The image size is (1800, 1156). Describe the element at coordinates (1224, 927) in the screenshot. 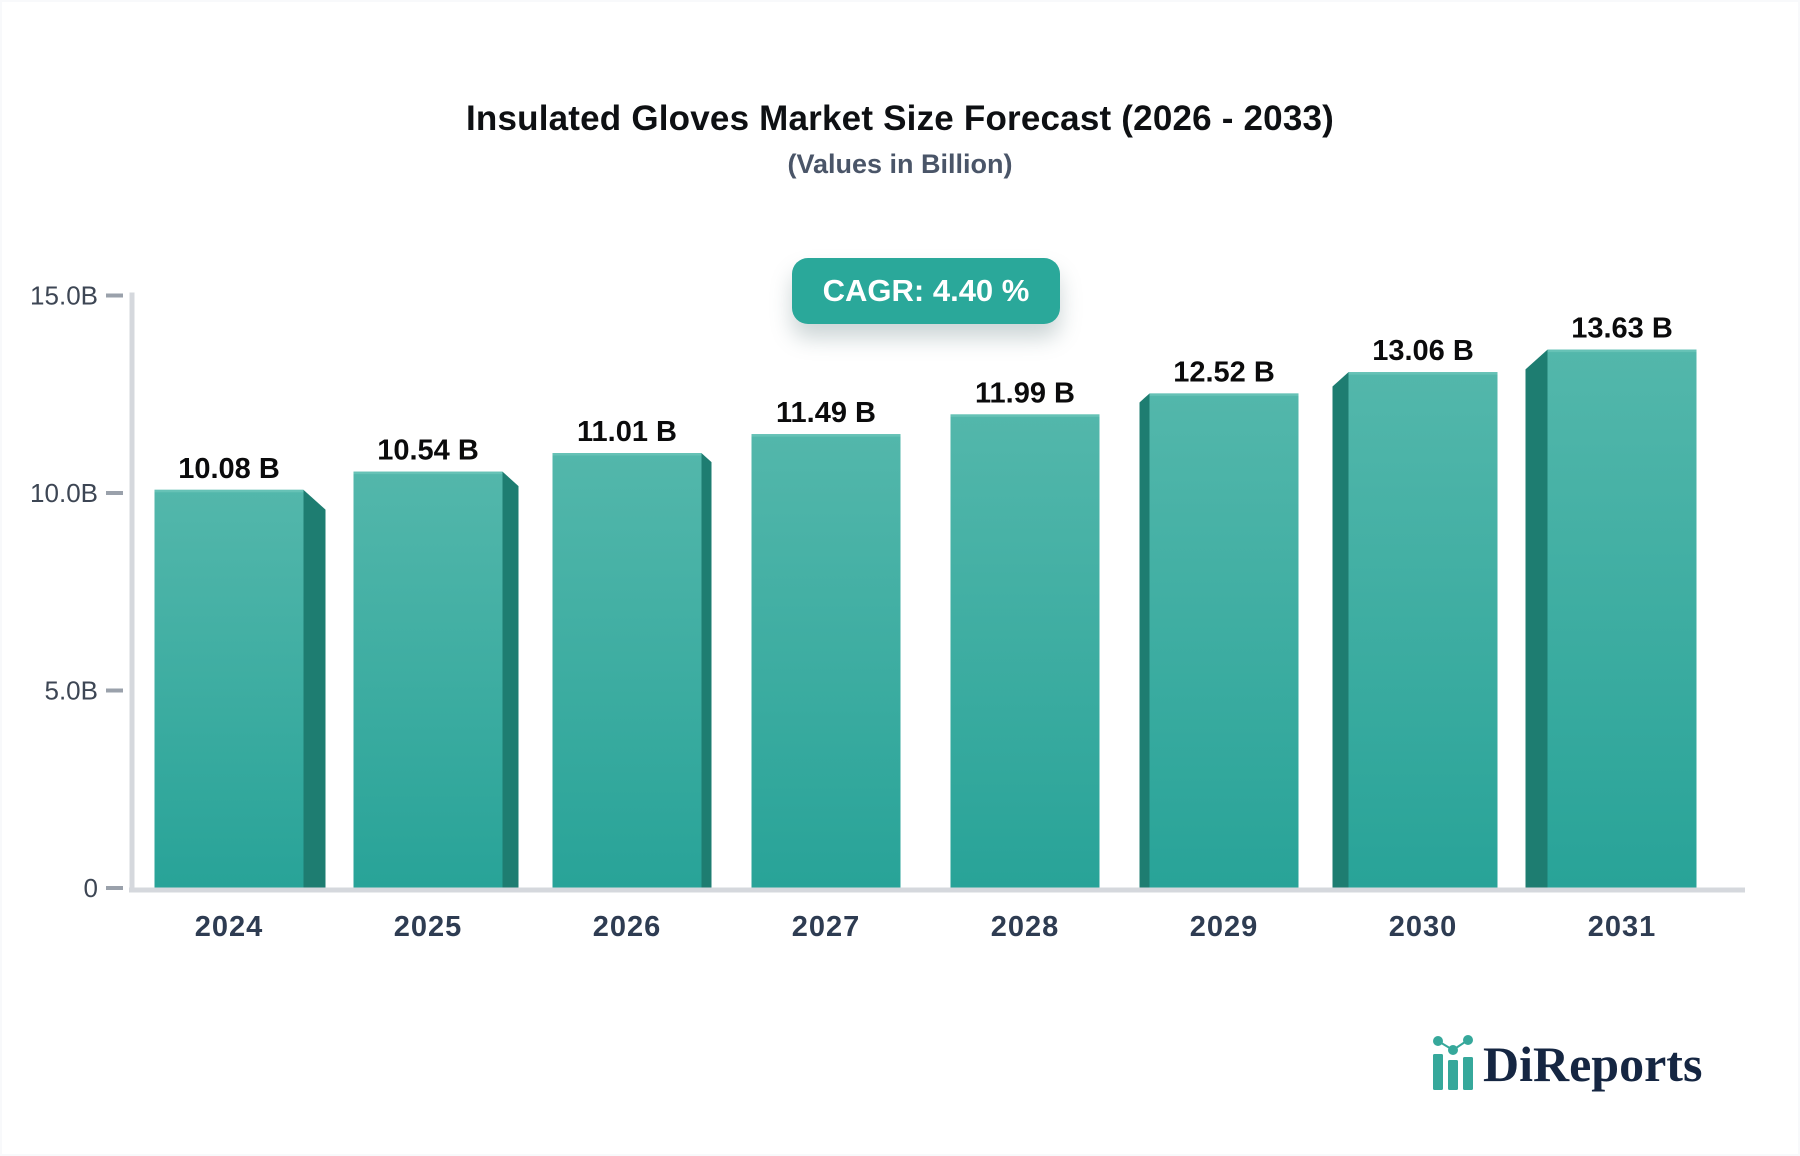

I see `x-axis-label: 2029` at that location.